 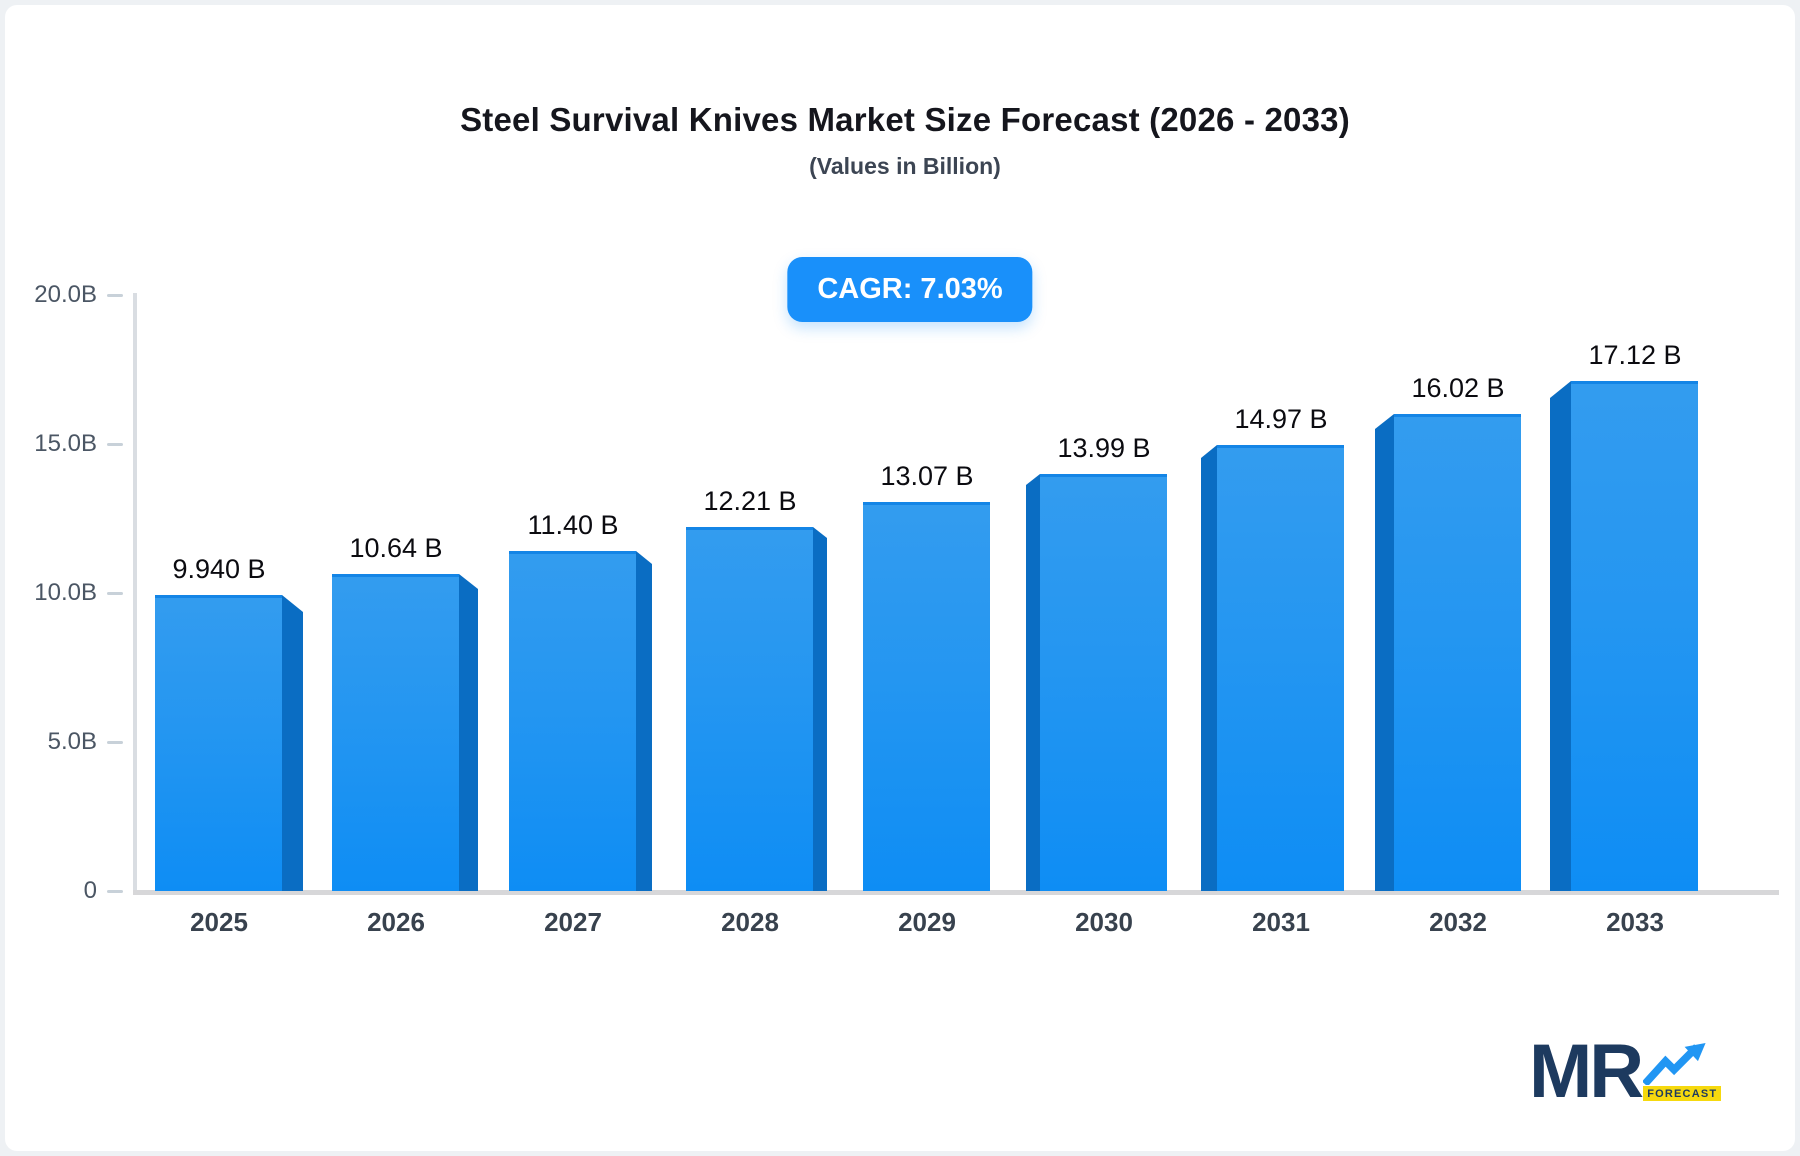 I want to click on bar-value-label: 14.97 B, so click(x=1281, y=419).